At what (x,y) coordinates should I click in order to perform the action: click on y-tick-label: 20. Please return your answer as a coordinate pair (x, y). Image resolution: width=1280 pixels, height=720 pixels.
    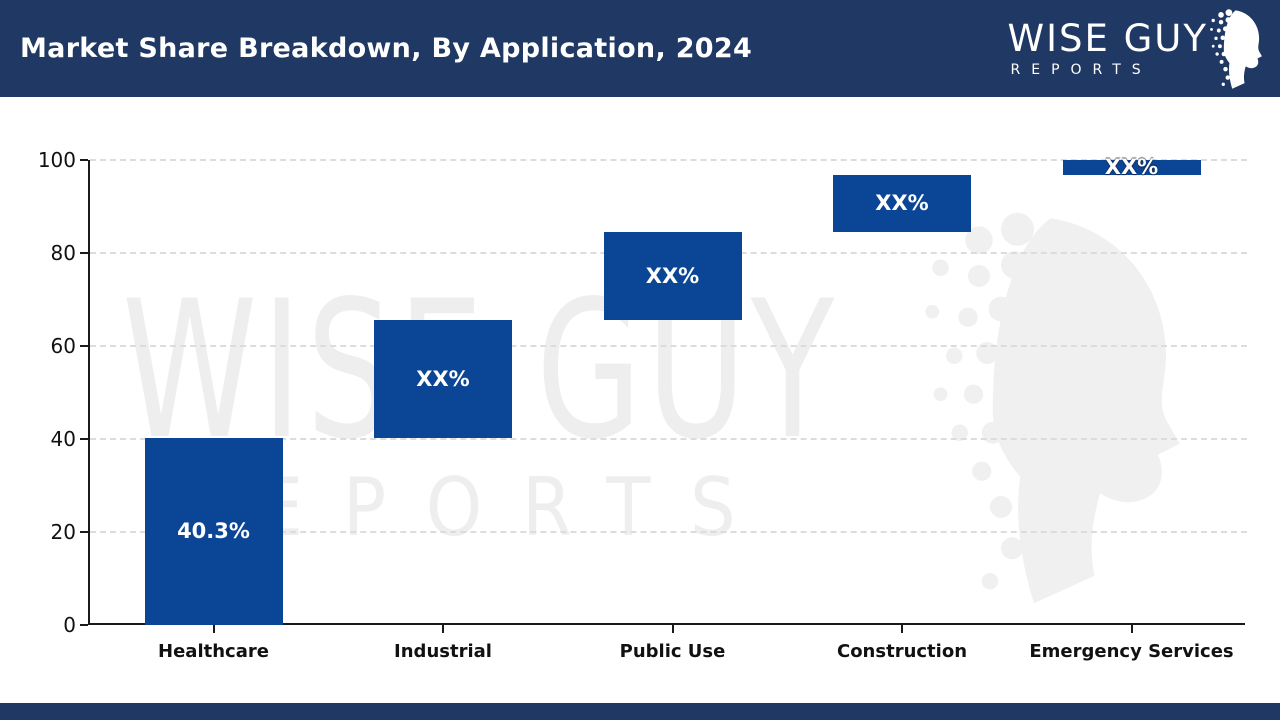
    Looking at the image, I should click on (63, 532).